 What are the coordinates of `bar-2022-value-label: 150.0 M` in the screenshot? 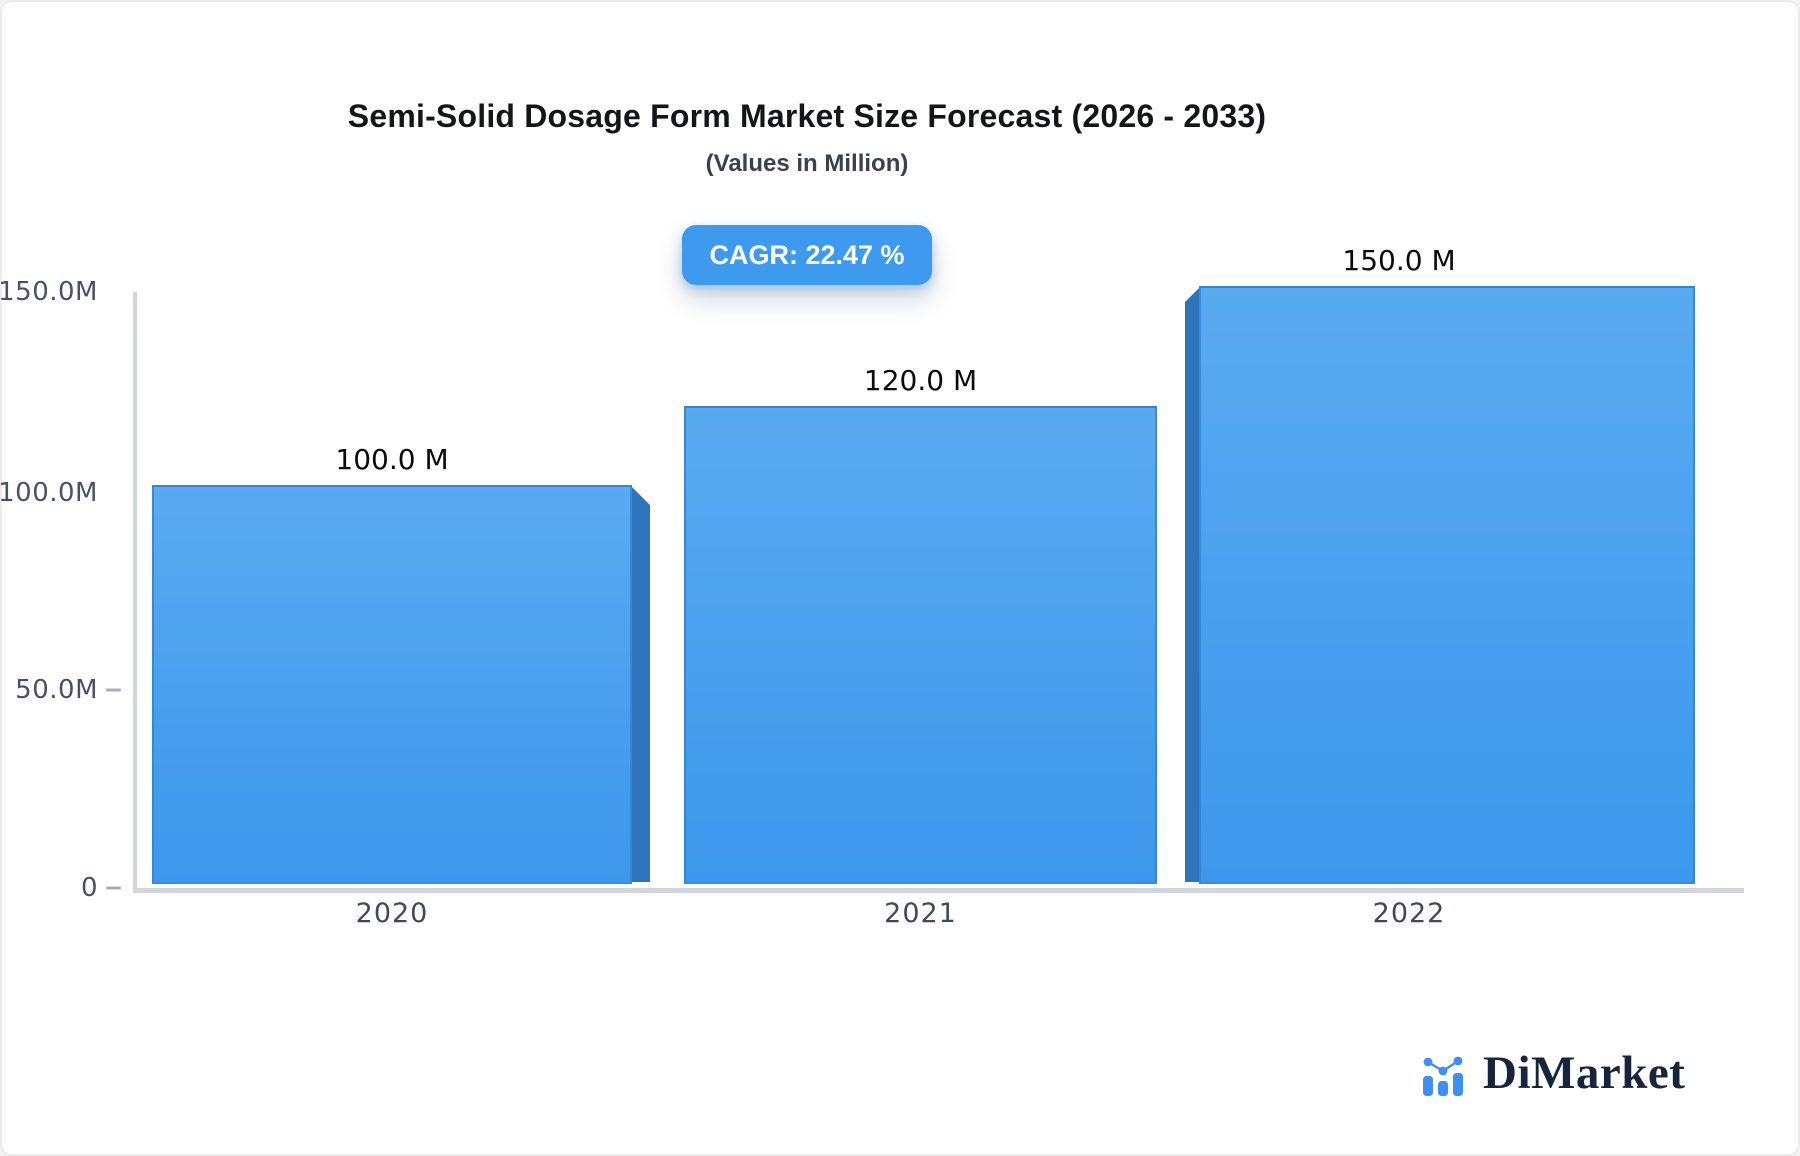 It's located at (1399, 260).